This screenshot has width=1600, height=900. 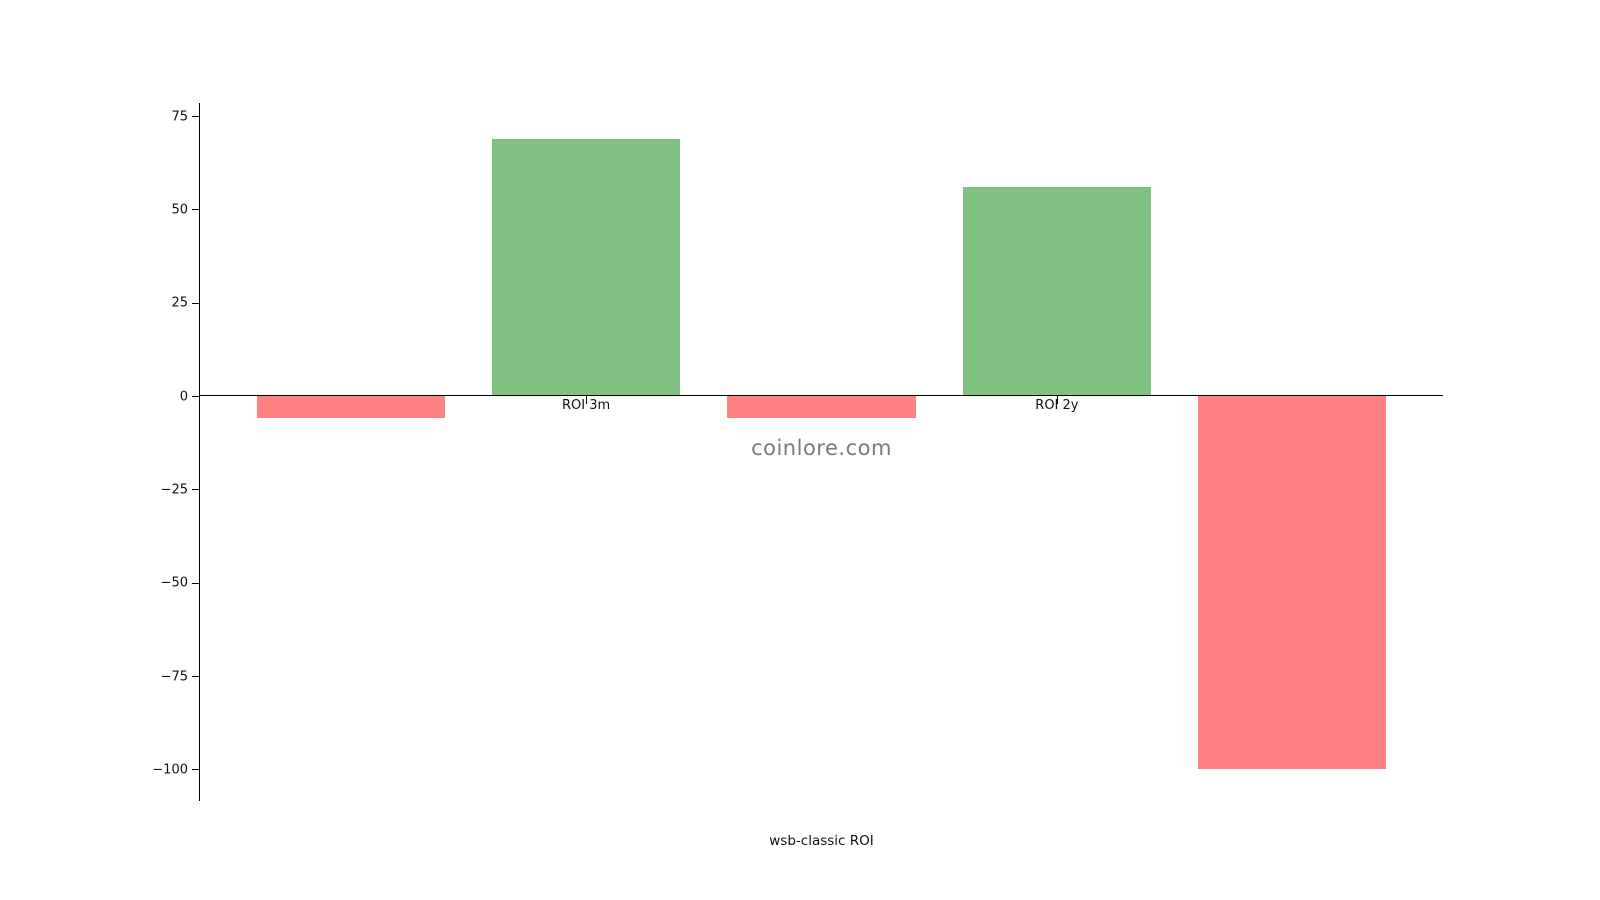 What do you see at coordinates (170, 770) in the screenshot?
I see `y-tick-label: −100` at bounding box center [170, 770].